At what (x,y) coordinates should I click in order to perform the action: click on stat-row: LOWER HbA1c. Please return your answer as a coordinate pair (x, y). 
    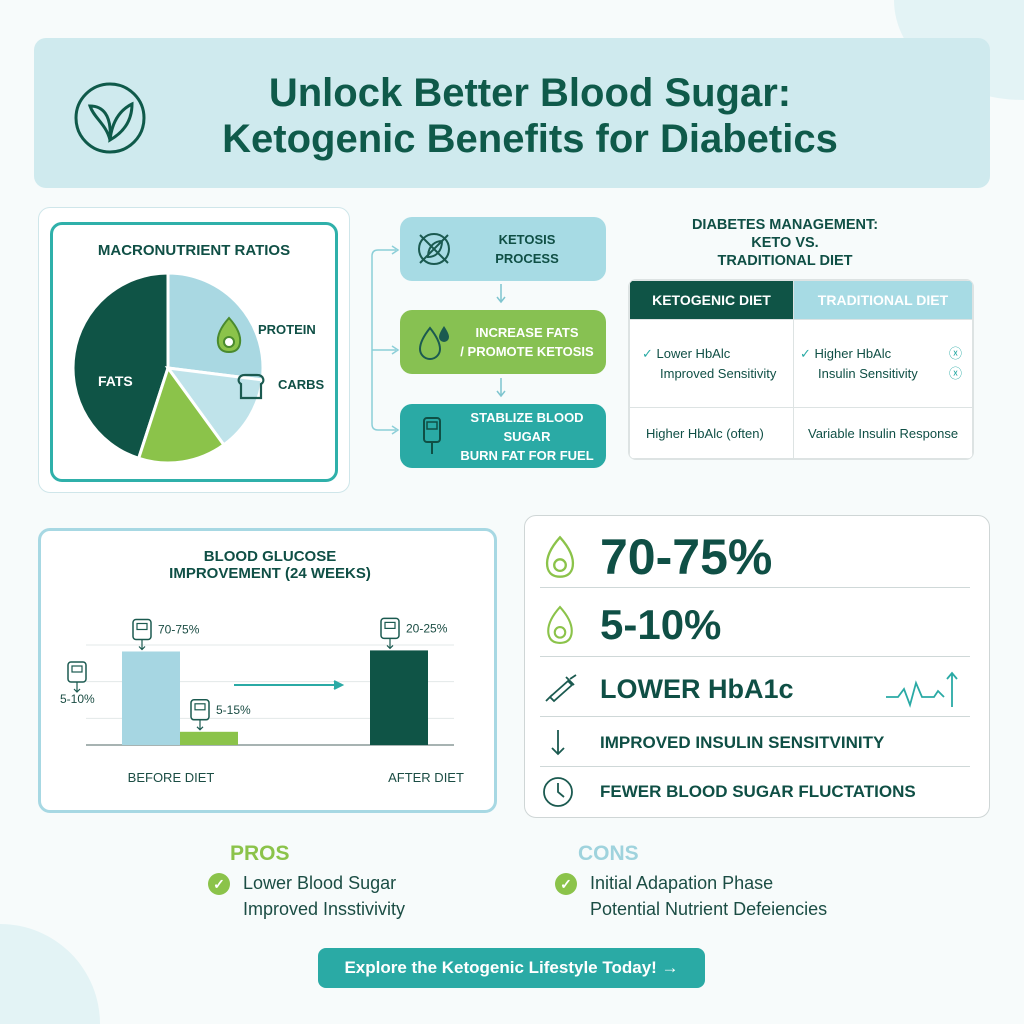
    Looking at the image, I should click on (755, 689).